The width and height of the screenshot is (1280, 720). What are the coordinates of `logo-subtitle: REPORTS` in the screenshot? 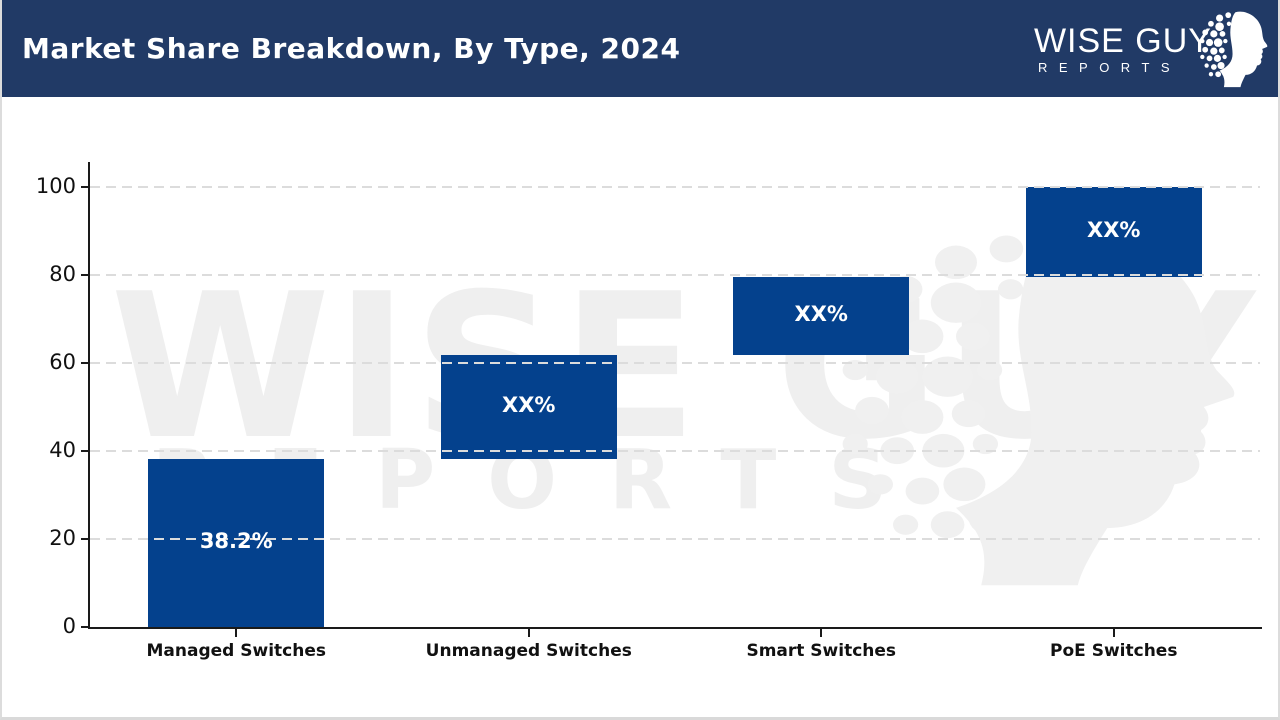 It's located at (1109, 67).